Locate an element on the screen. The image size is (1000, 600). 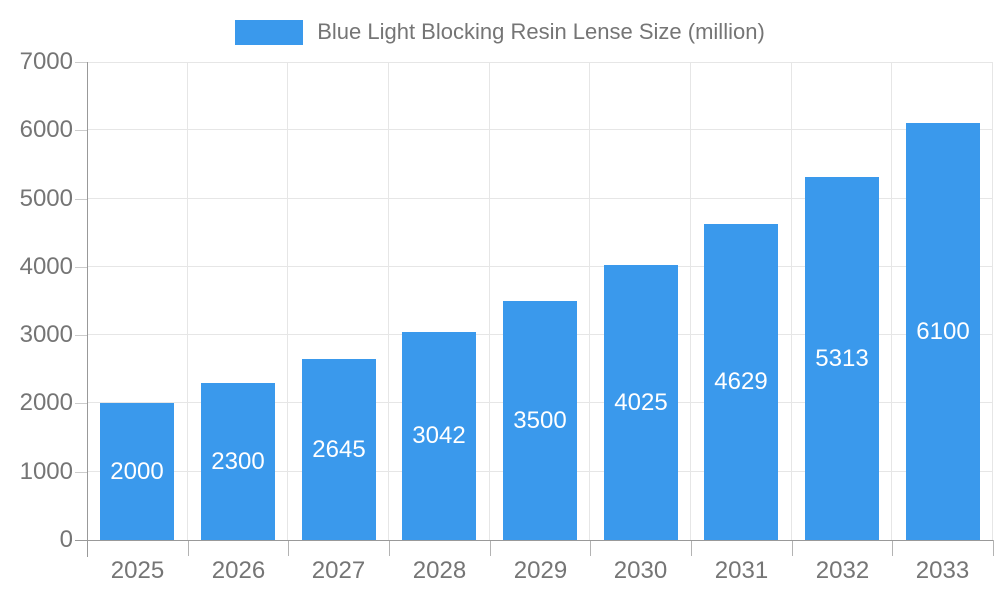
bar: 2000 is located at coordinates (137, 471).